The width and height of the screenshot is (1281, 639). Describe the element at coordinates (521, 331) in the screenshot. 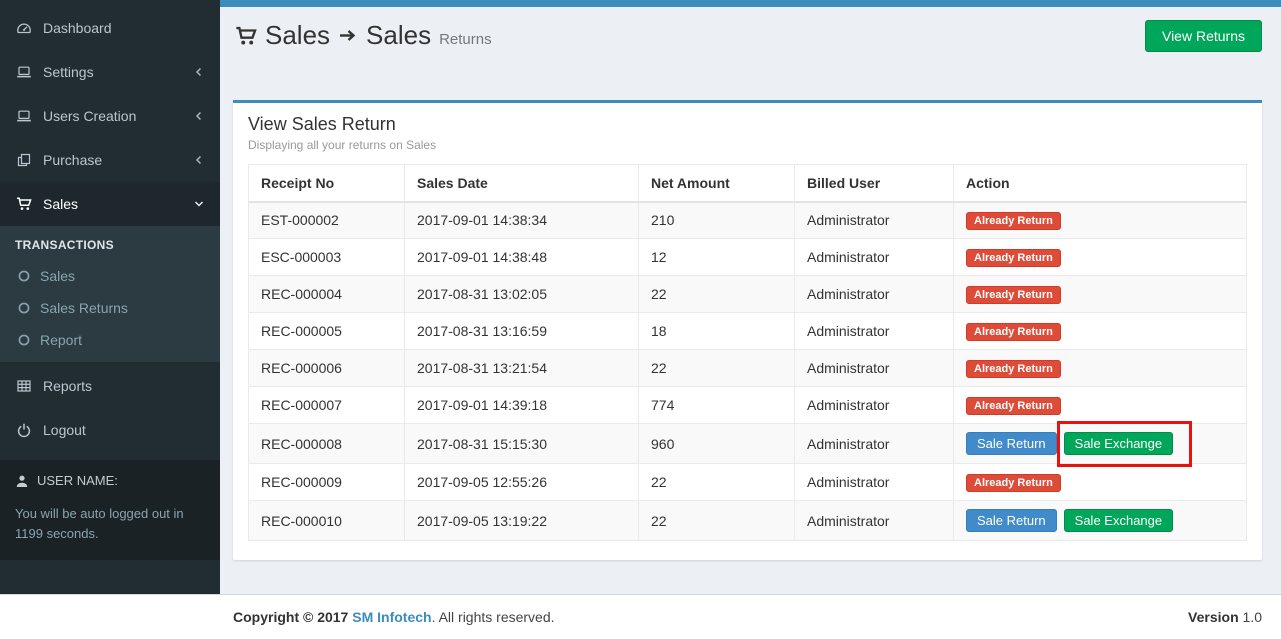

I see `cell-sales-date: 2017-08-31 13:16:59` at that location.